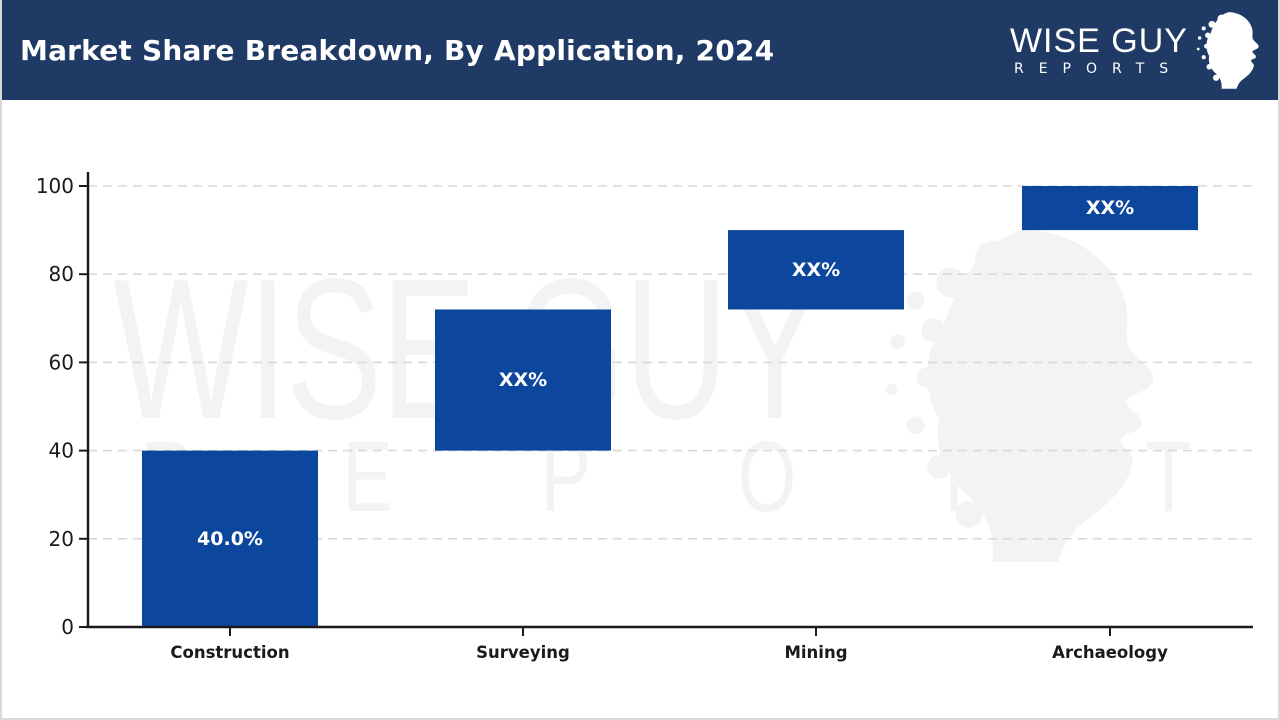 Image resolution: width=1280 pixels, height=720 pixels. What do you see at coordinates (61, 274) in the screenshot?
I see `y-tick-label: 80` at bounding box center [61, 274].